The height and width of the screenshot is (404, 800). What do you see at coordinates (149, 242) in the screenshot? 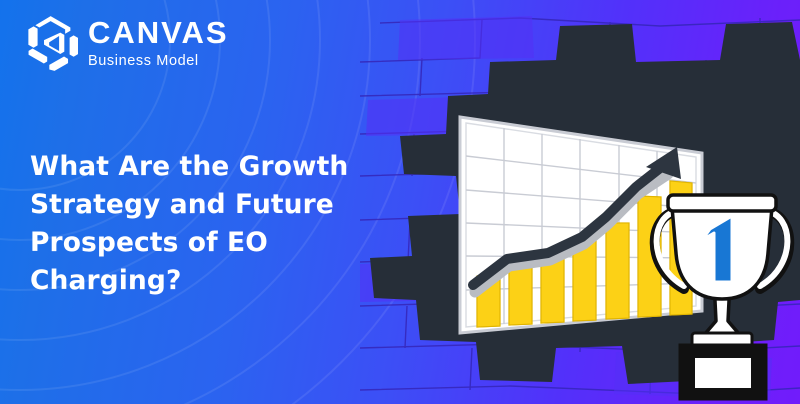
I see `headline-line-3: Prospects of EO` at bounding box center [149, 242].